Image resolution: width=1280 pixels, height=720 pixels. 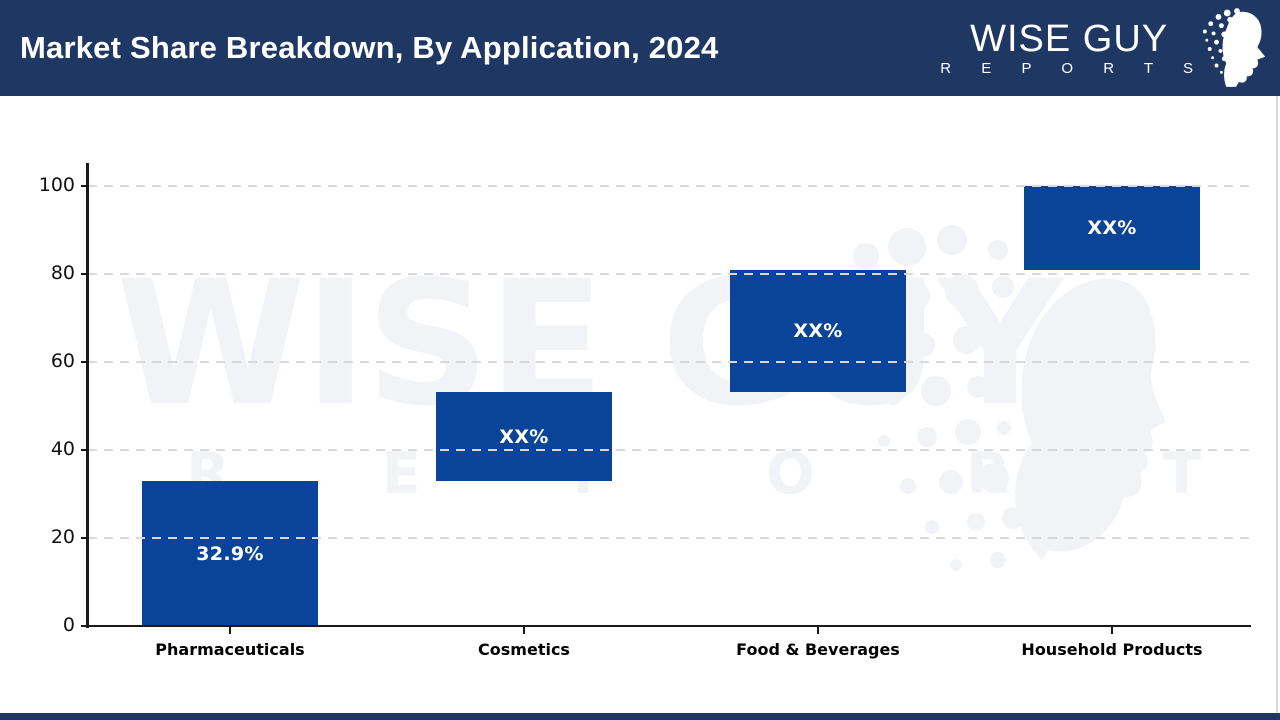 What do you see at coordinates (818, 649) in the screenshot?
I see `category-label-food-beverages: Food & Beverages` at bounding box center [818, 649].